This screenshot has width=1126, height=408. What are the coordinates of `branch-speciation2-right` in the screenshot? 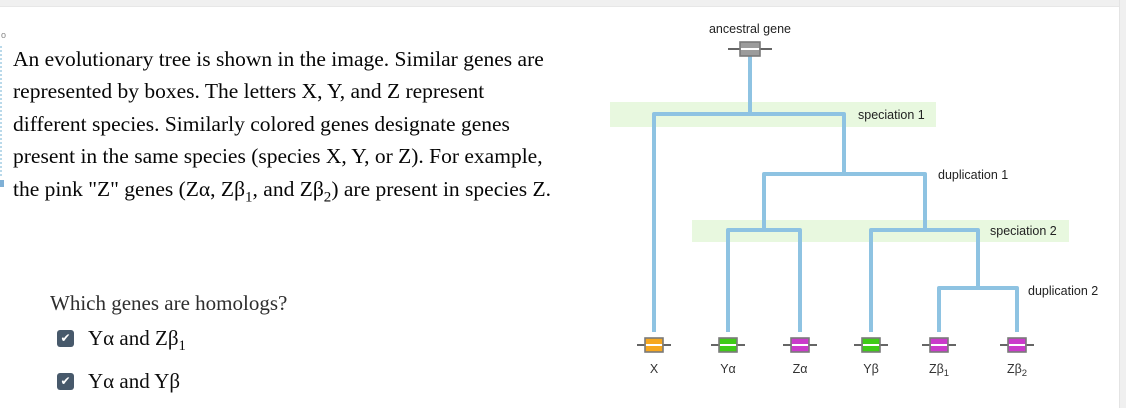 It's located at (924, 280).